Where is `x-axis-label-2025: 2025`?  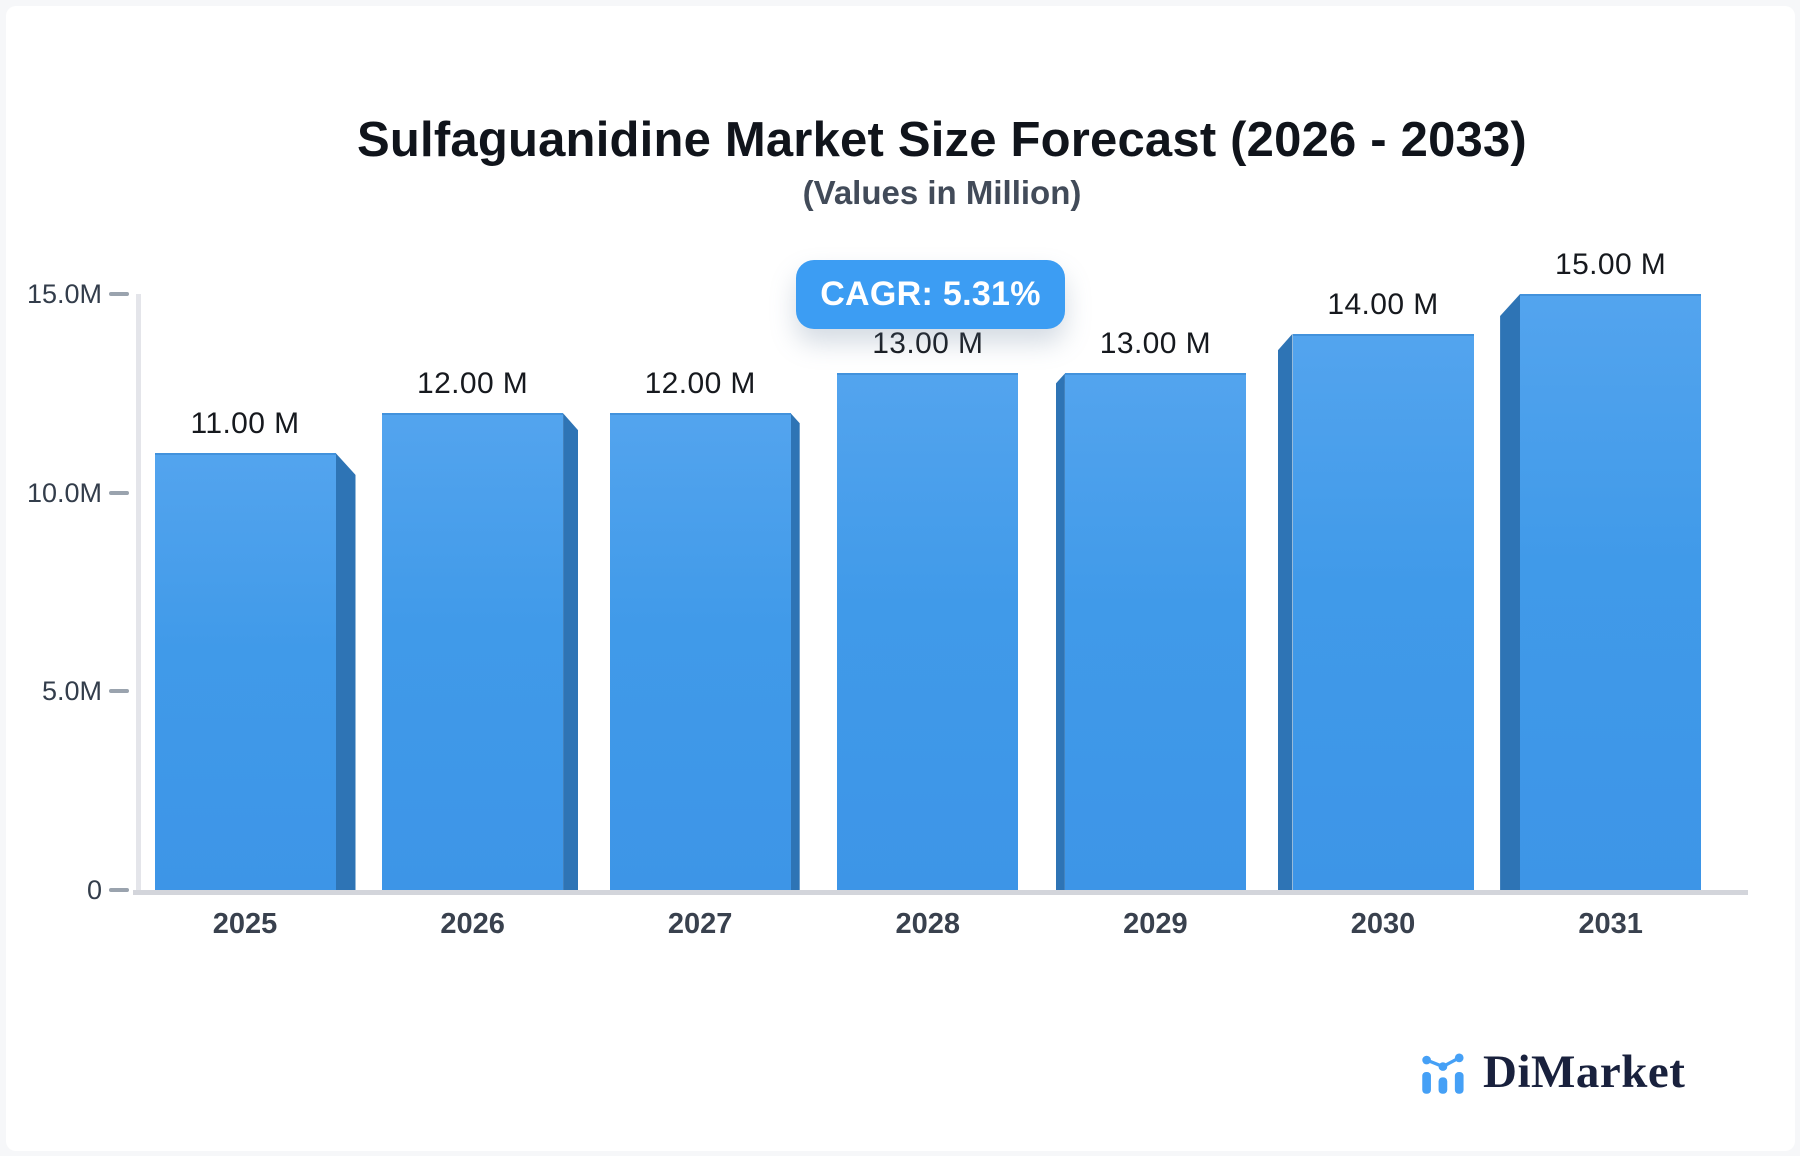 x-axis-label-2025: 2025 is located at coordinates (245, 924).